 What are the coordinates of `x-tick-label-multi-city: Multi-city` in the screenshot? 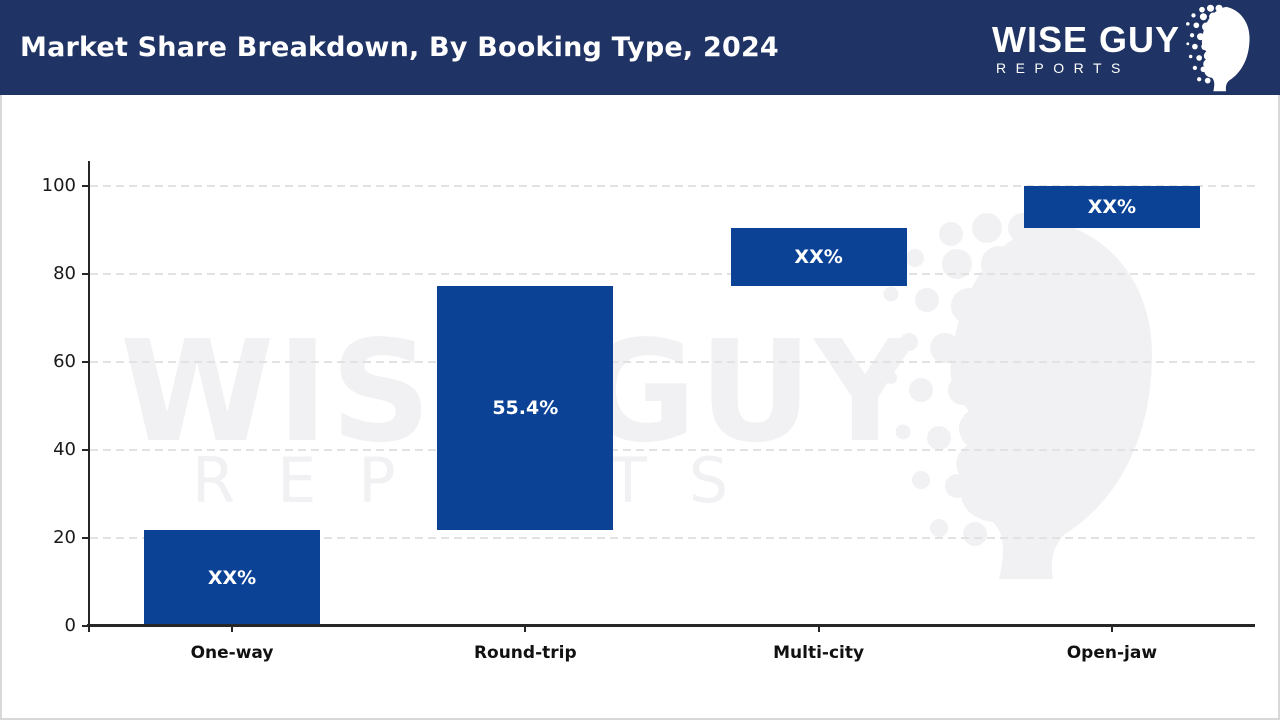 It's located at (819, 653).